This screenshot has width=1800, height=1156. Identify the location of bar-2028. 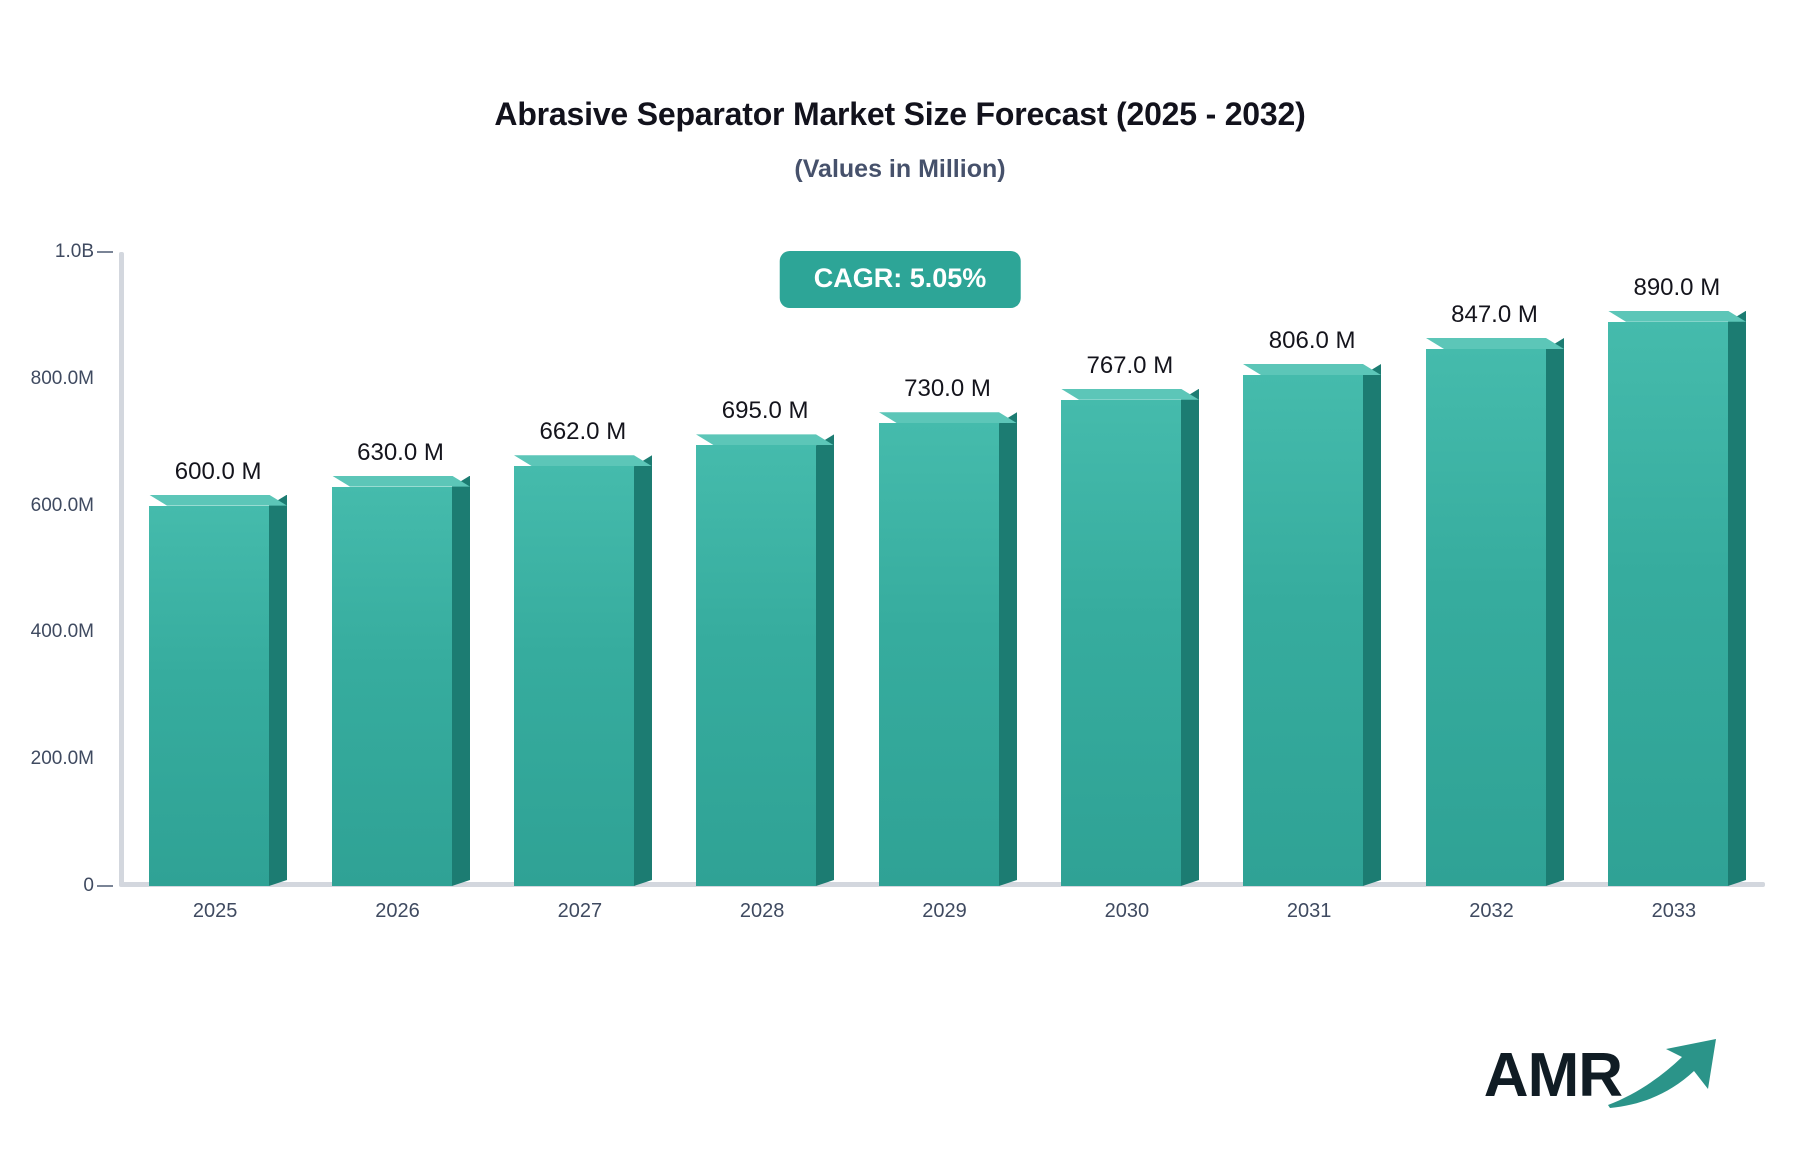
(765, 660).